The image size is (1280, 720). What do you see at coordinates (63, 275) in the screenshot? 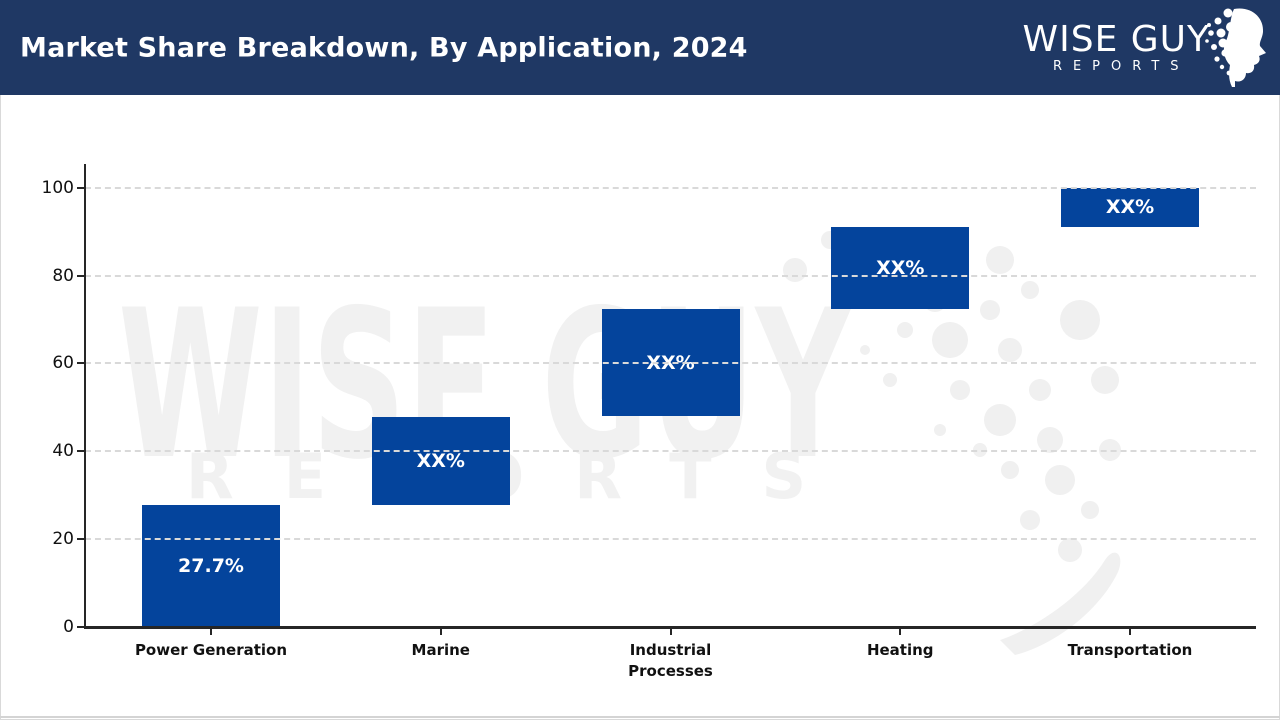
I see `y-tick-label: 80` at bounding box center [63, 275].